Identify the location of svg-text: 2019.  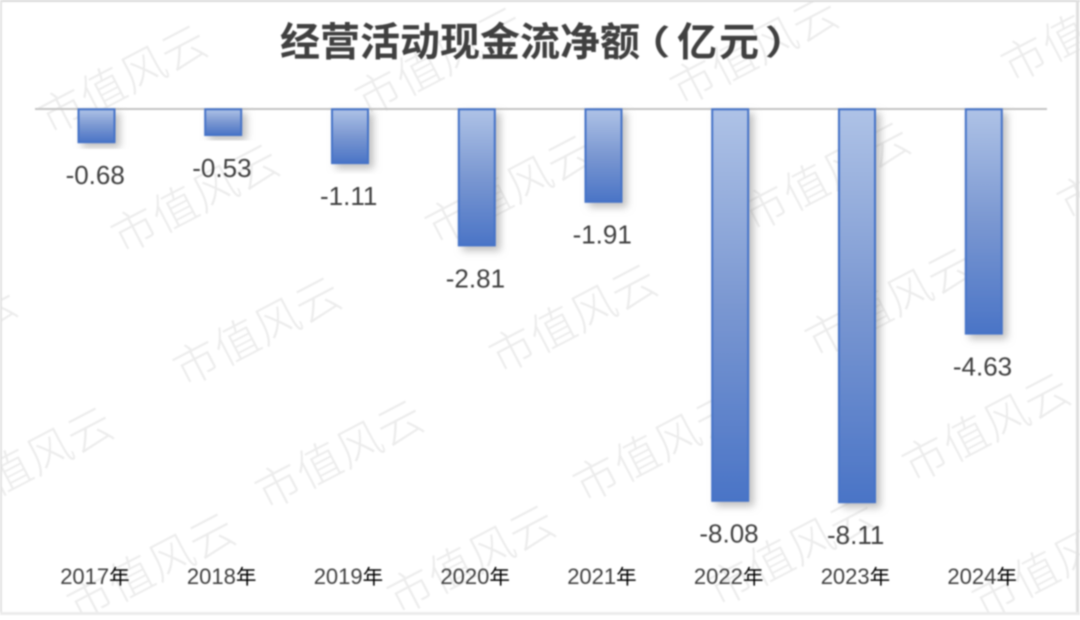
(338, 576).